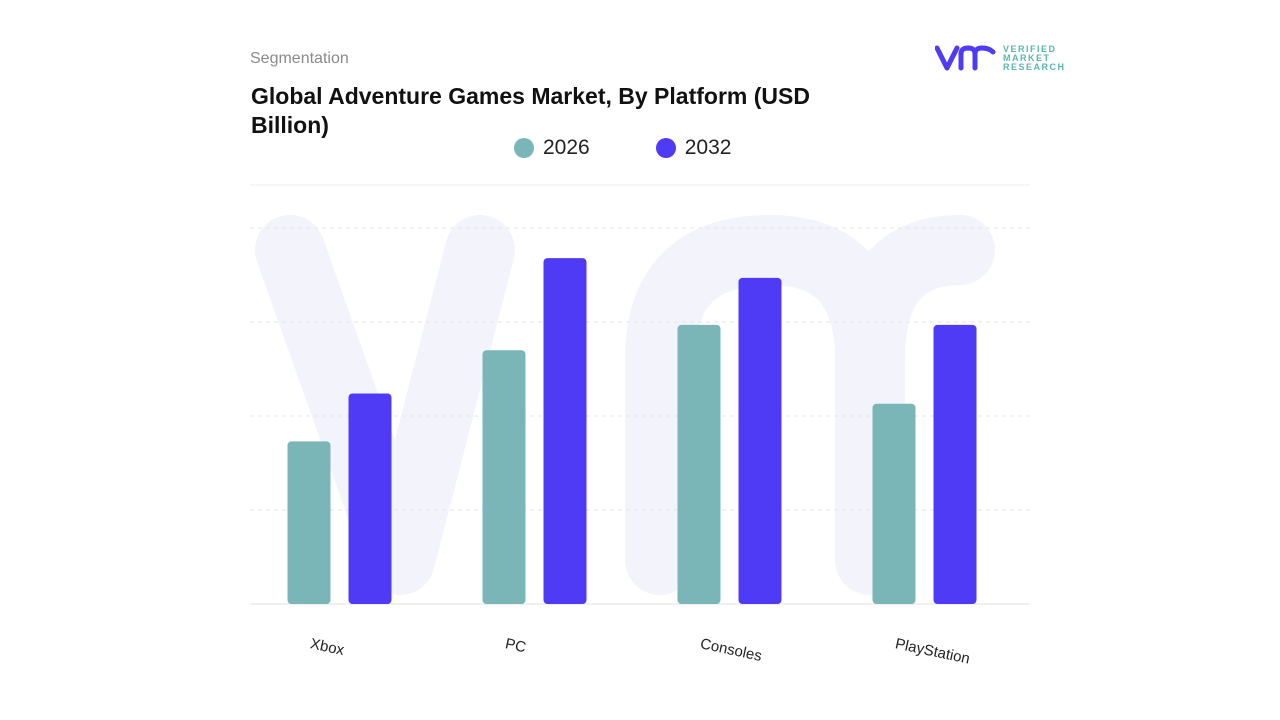 Image resolution: width=1280 pixels, height=720 pixels. What do you see at coordinates (731, 650) in the screenshot?
I see `x-tick-label: Consoles` at bounding box center [731, 650].